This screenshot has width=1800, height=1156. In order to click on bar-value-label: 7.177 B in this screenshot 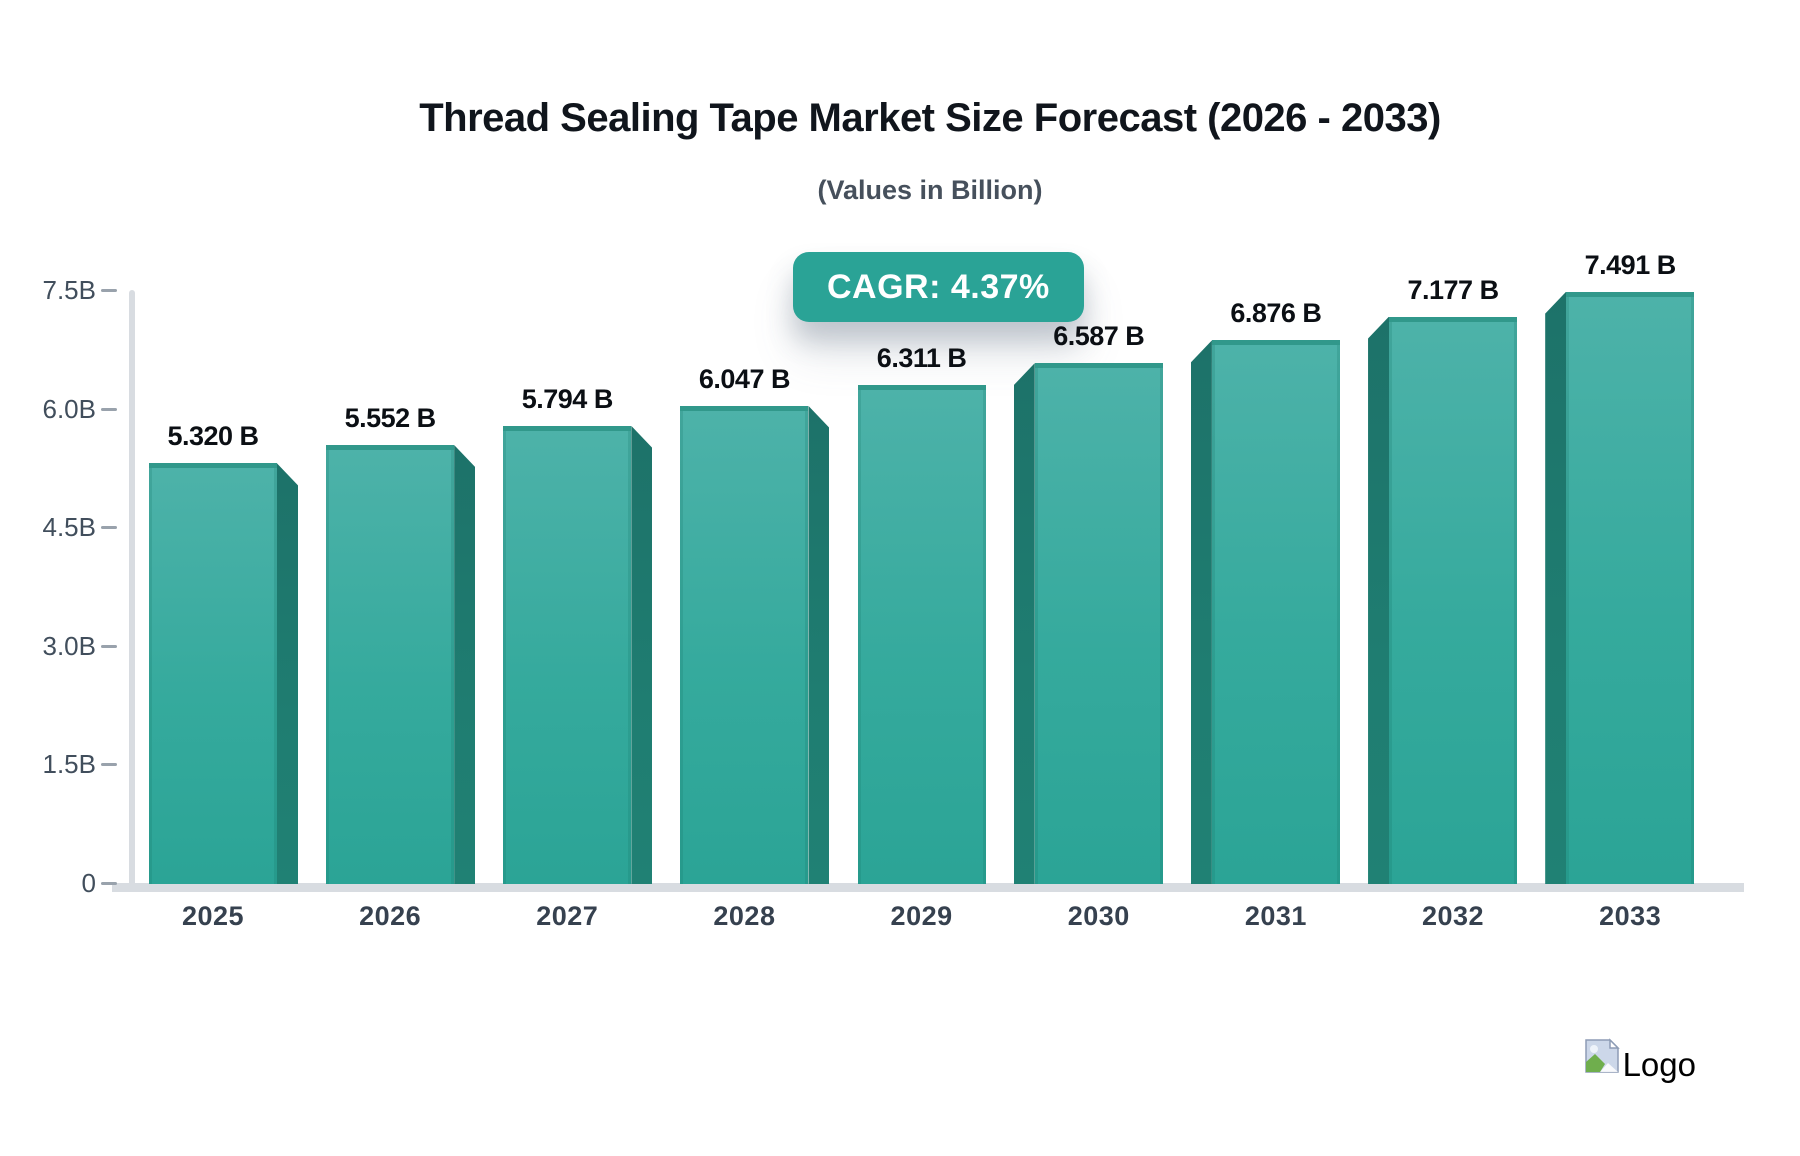, I will do `click(1453, 289)`.